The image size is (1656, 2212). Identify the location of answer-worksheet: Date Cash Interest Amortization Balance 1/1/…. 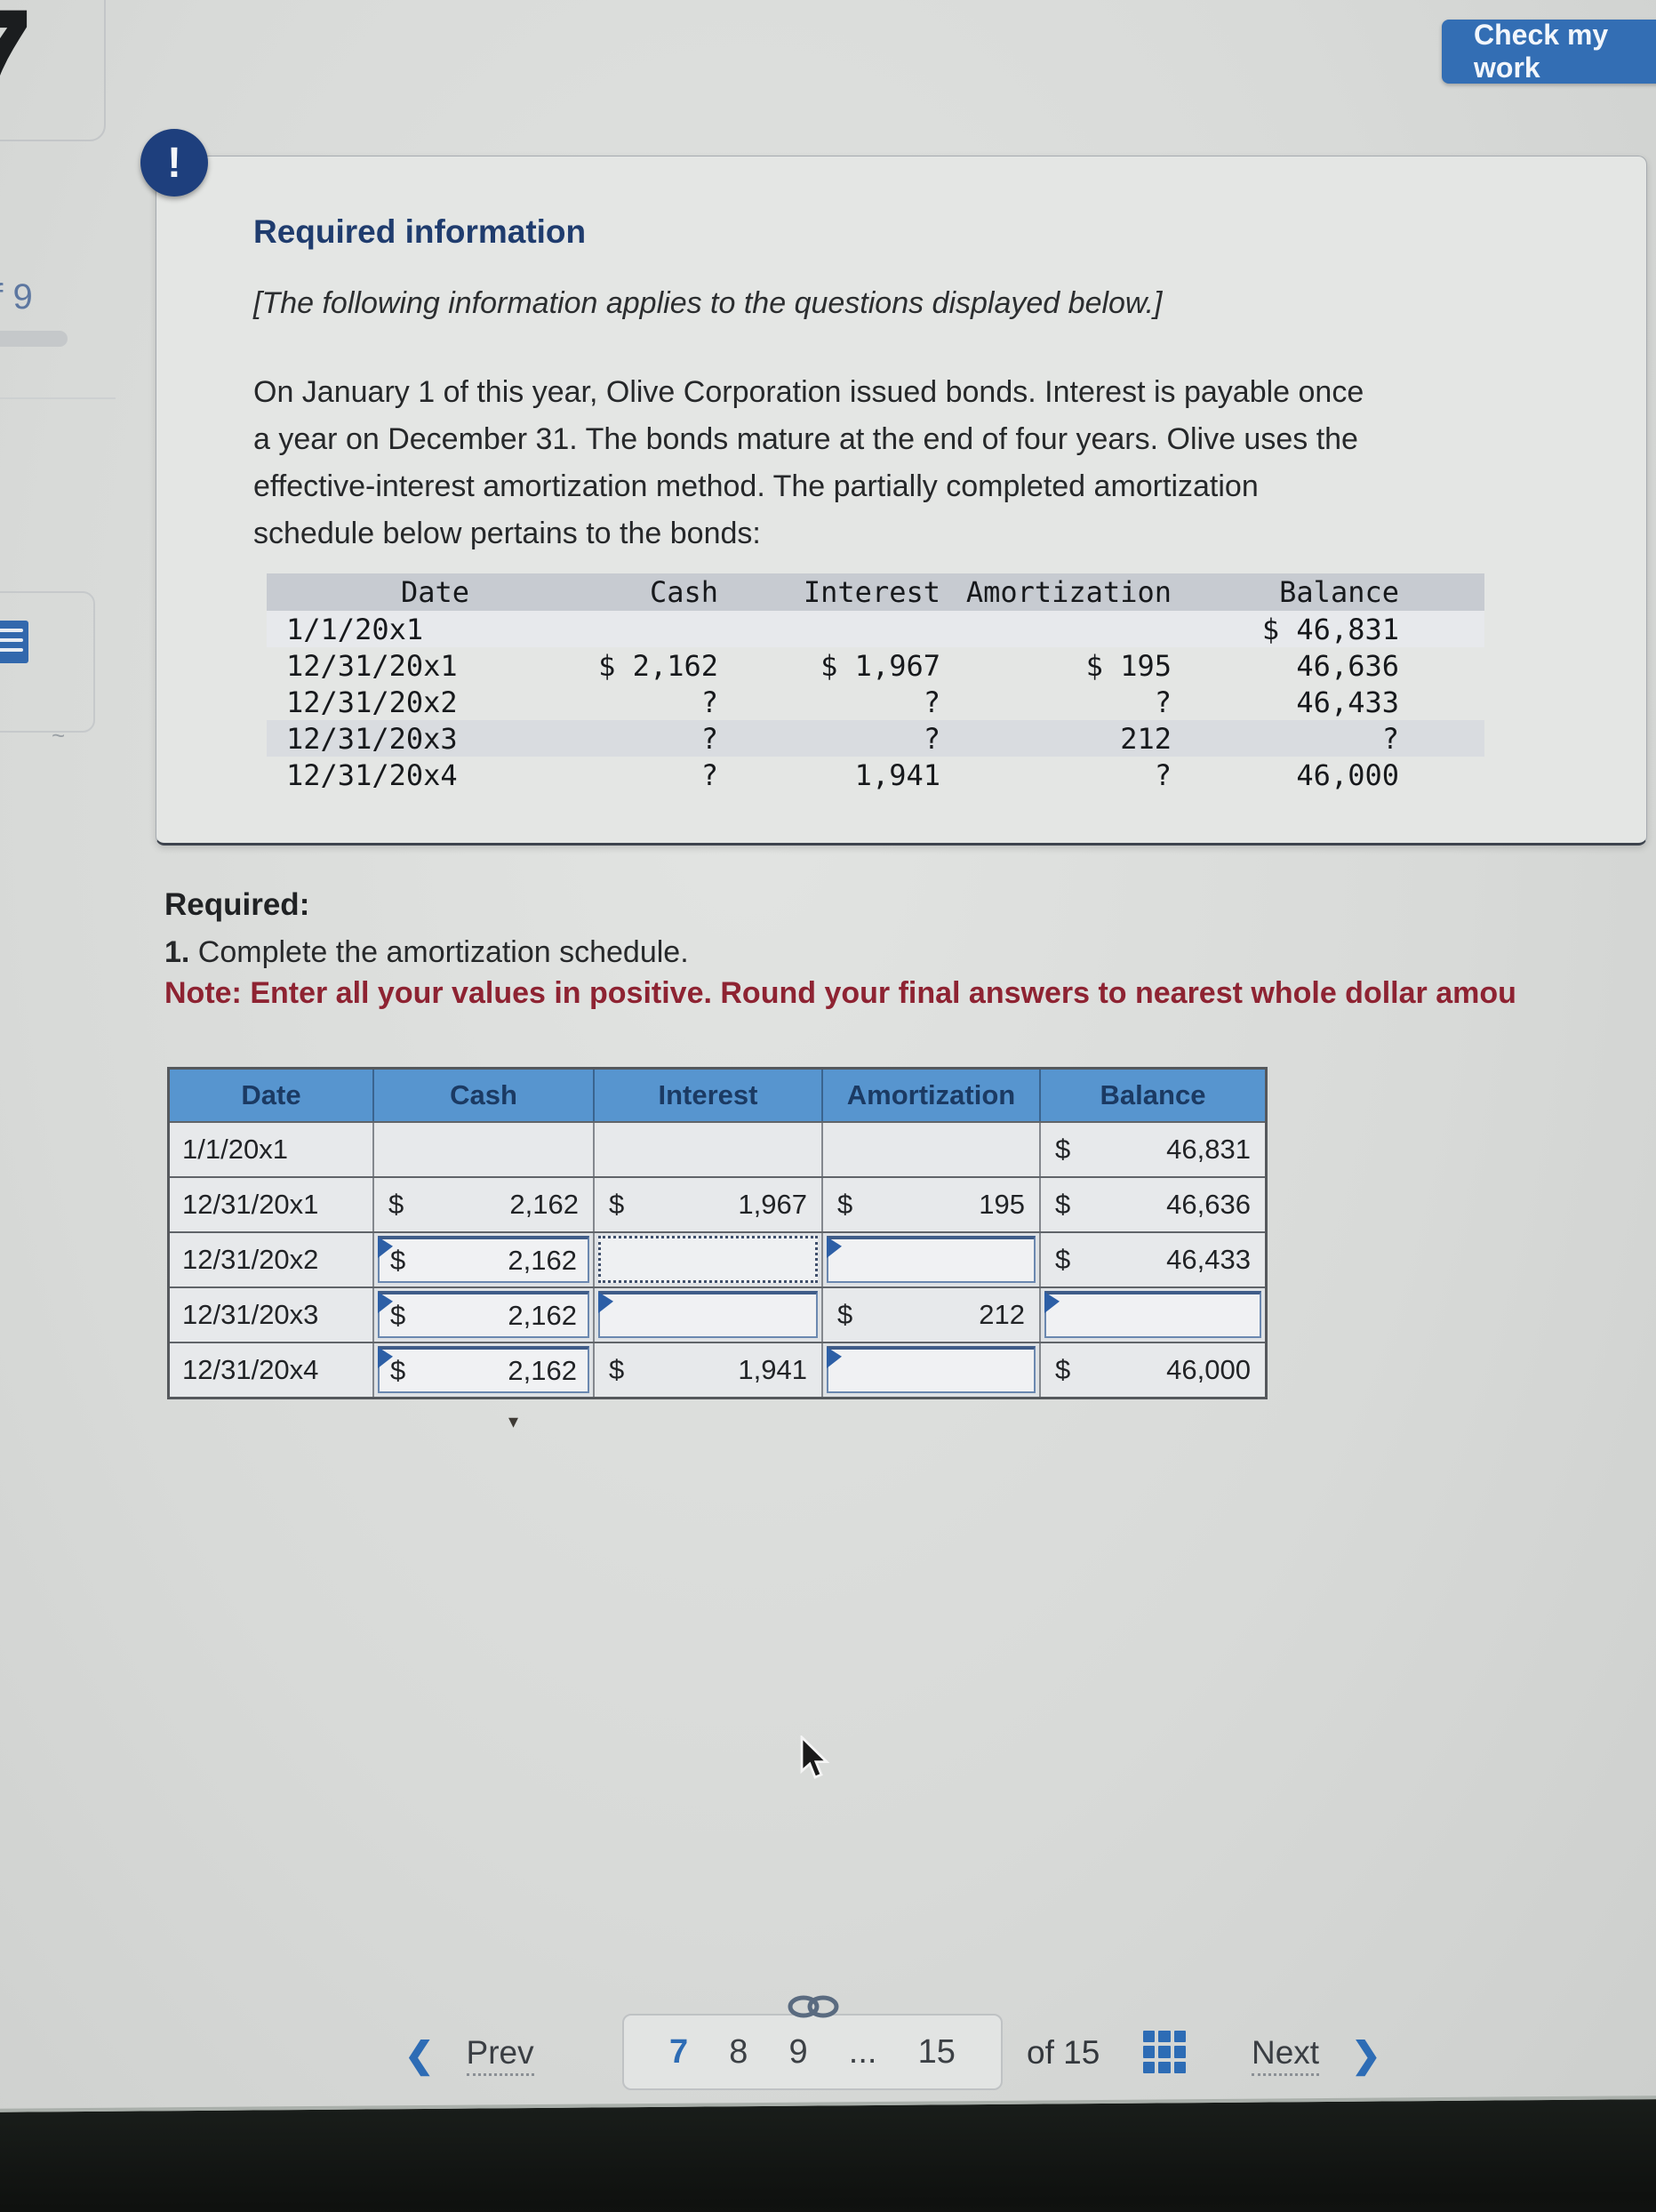
(717, 1233).